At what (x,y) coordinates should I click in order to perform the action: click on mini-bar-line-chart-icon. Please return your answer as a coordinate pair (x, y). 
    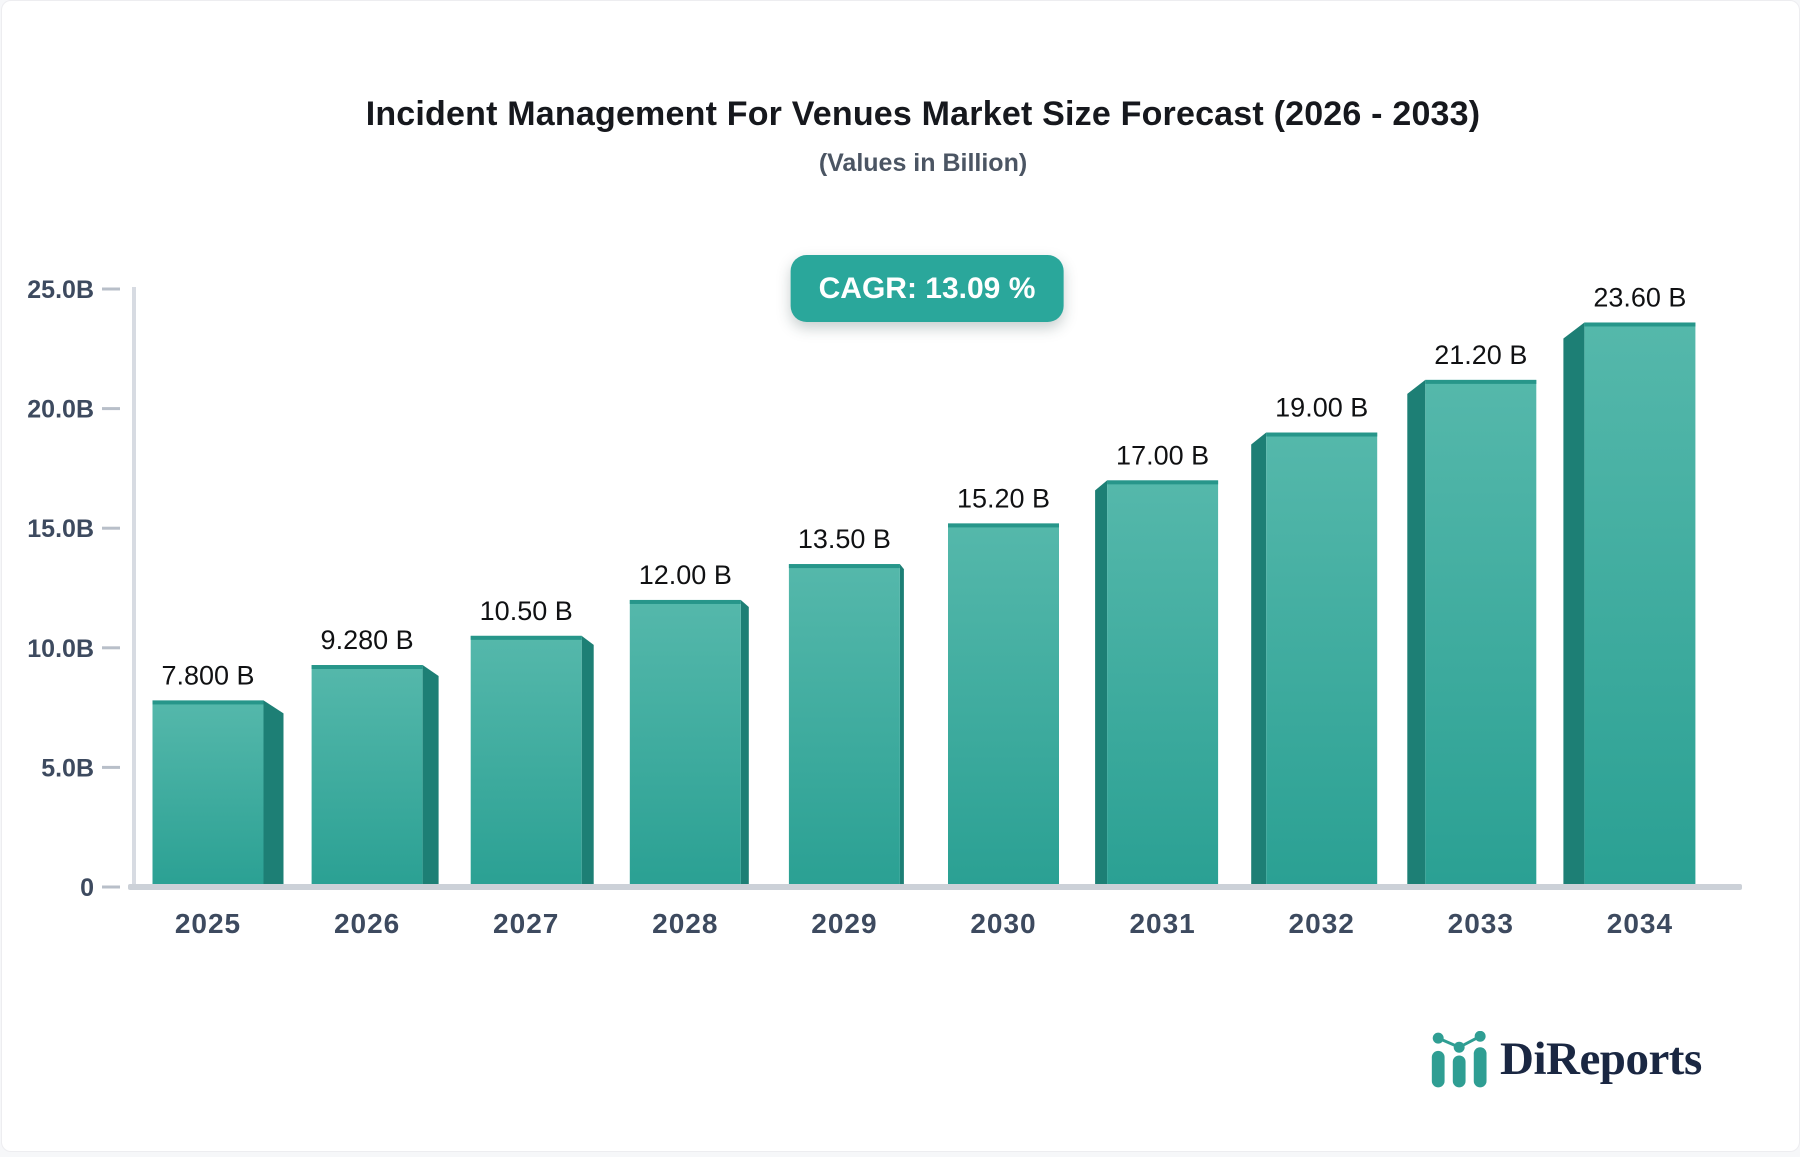
    Looking at the image, I should click on (1459, 1059).